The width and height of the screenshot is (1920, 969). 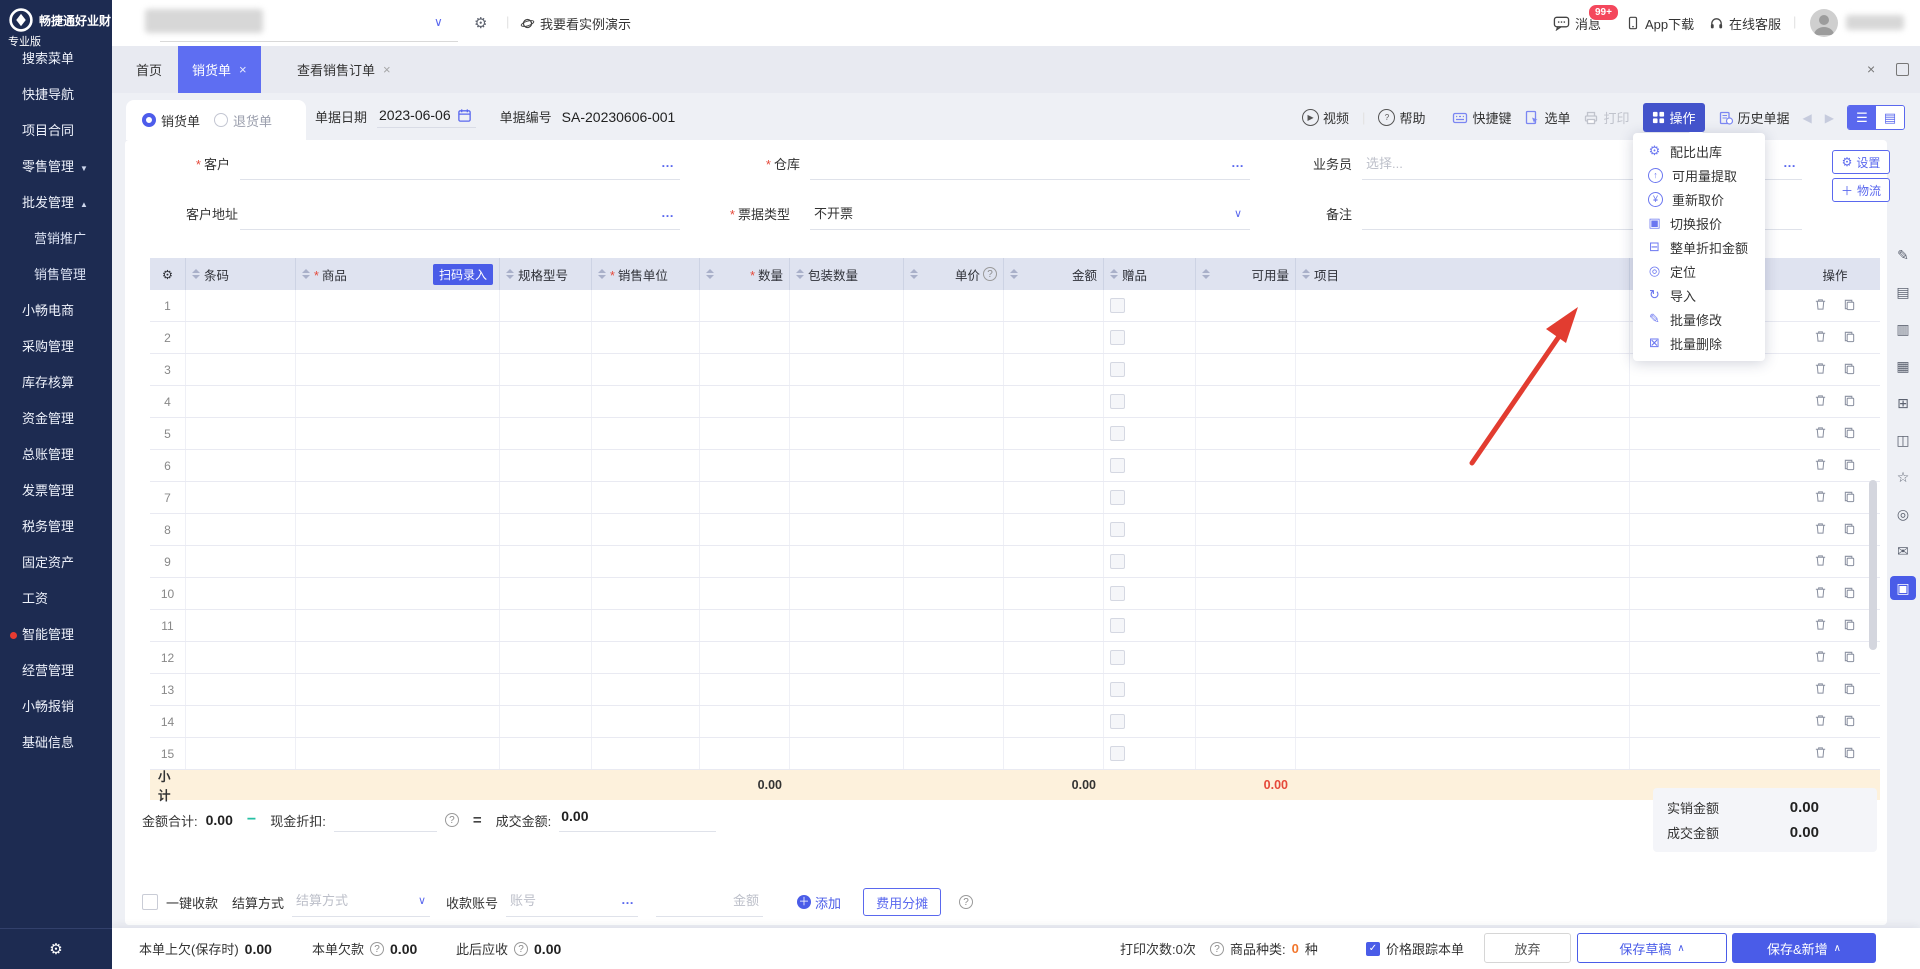 I want to click on debt-help-icon: ?, so click(x=377, y=948).